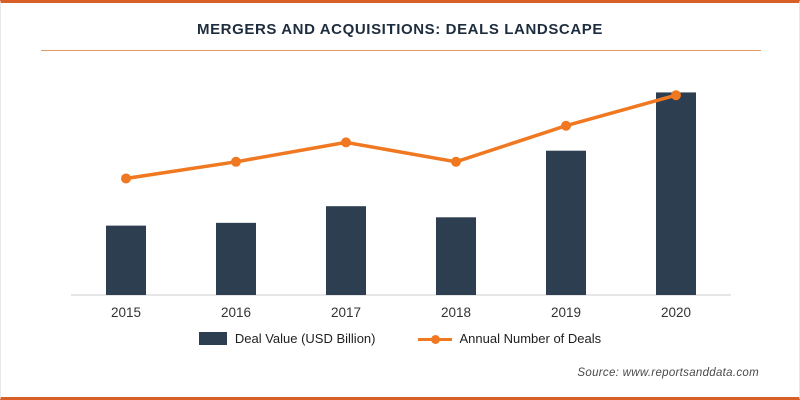 The height and width of the screenshot is (400, 800). I want to click on x-axis-label-2016: 2016, so click(236, 312).